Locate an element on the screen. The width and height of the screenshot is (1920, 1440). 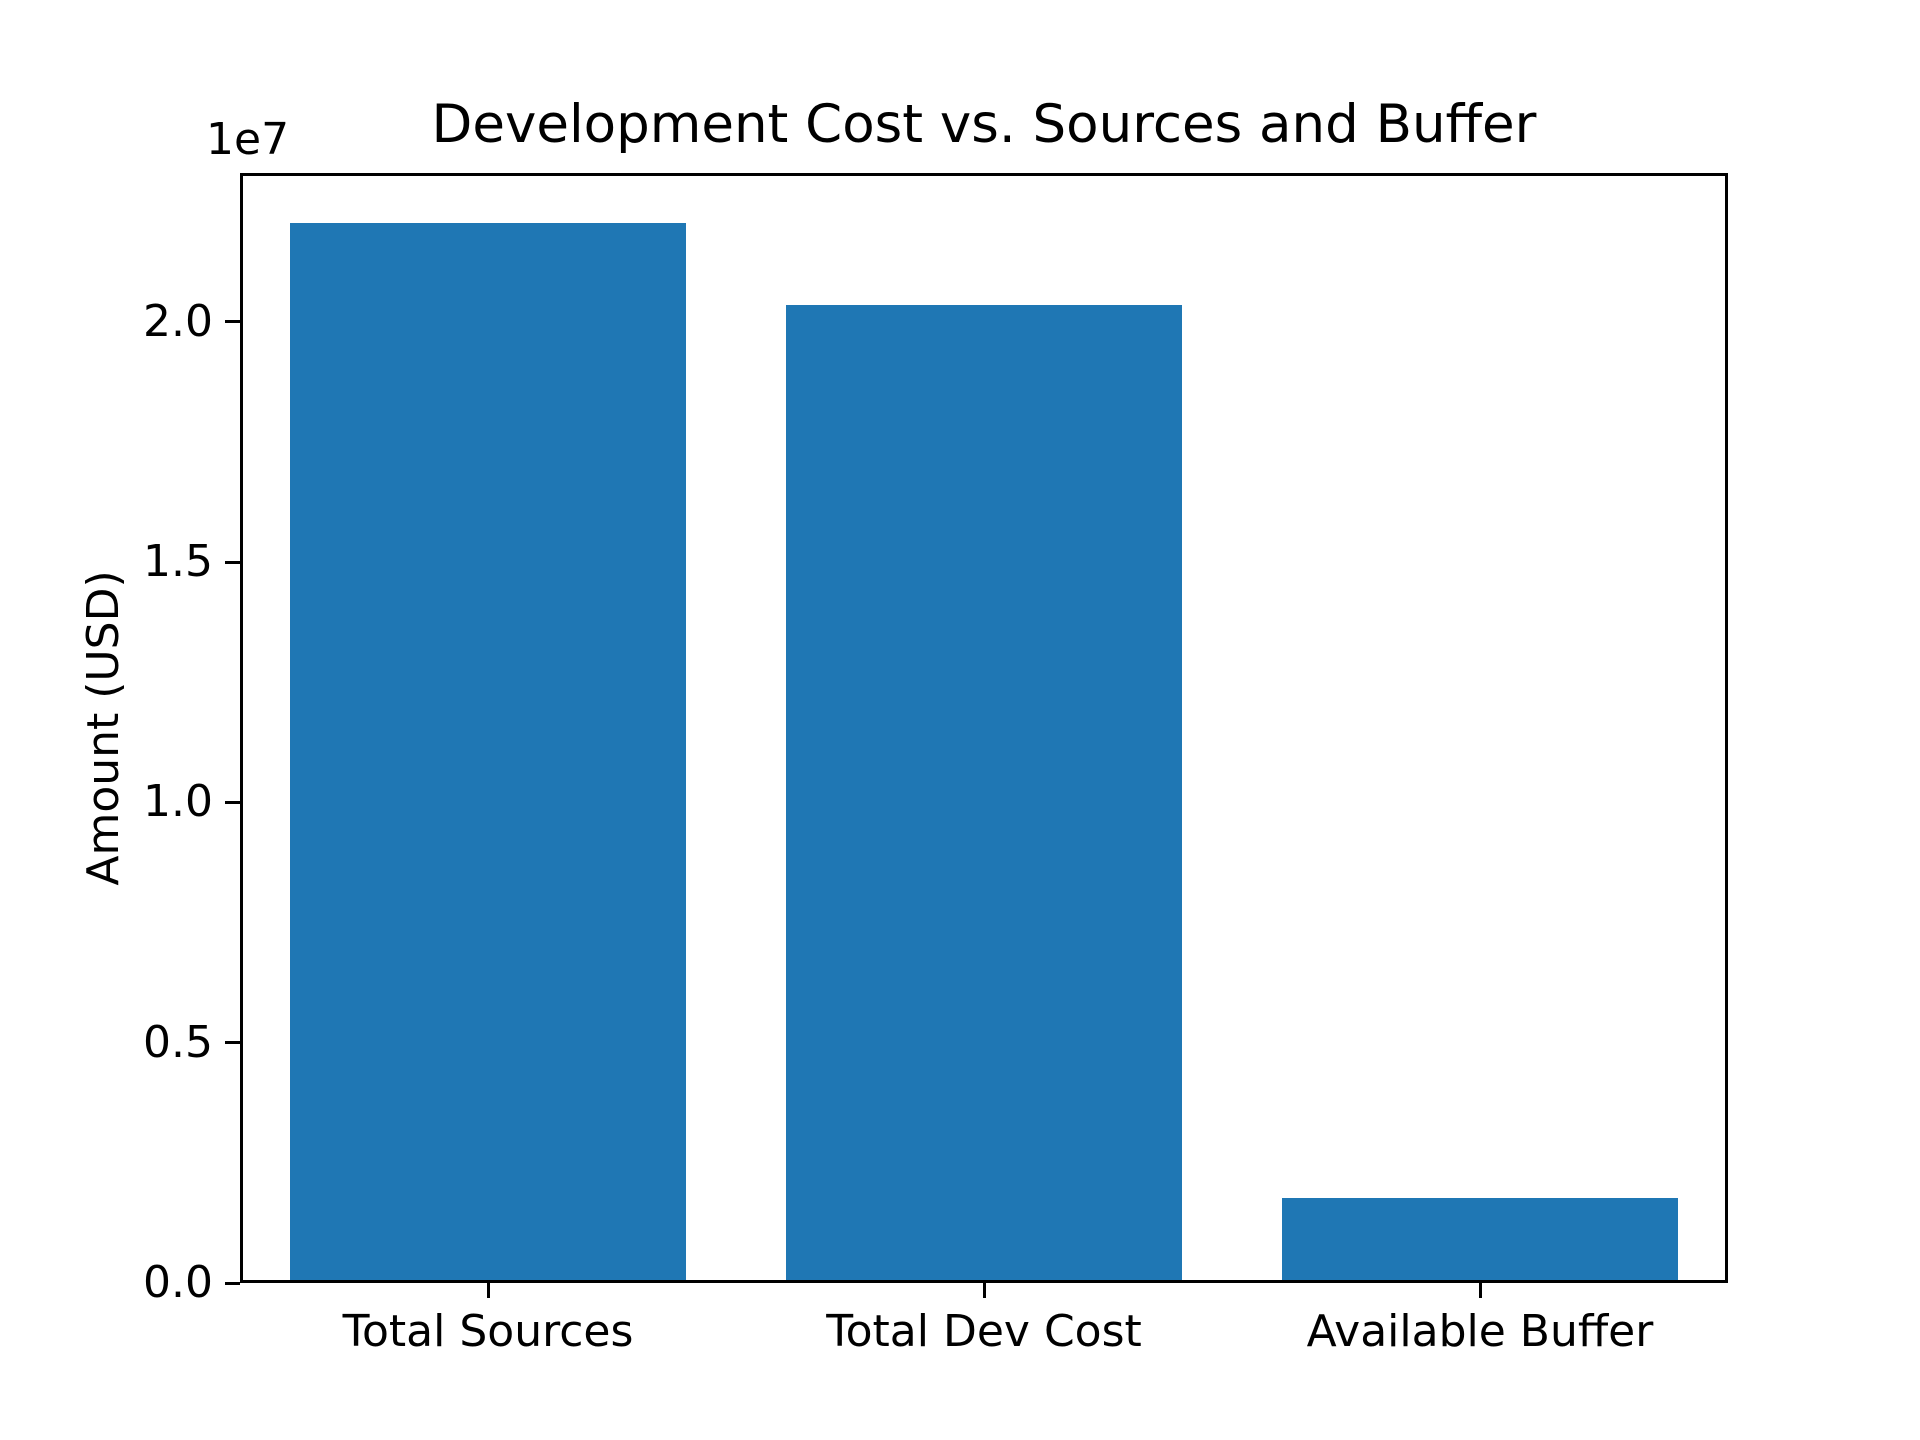
x-tick-label: Total Dev Cost is located at coordinates (984, 1331).